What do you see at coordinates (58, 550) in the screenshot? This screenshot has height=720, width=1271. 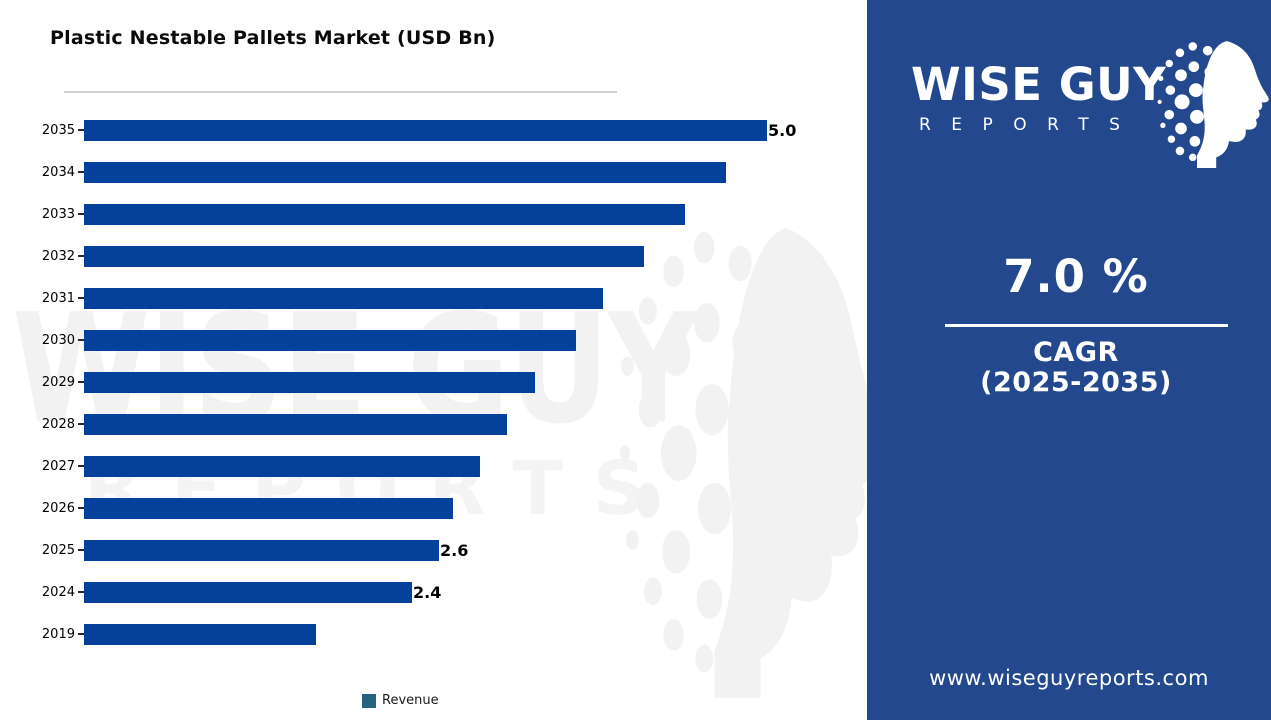 I see `y-axis-tick-label: 2025` at bounding box center [58, 550].